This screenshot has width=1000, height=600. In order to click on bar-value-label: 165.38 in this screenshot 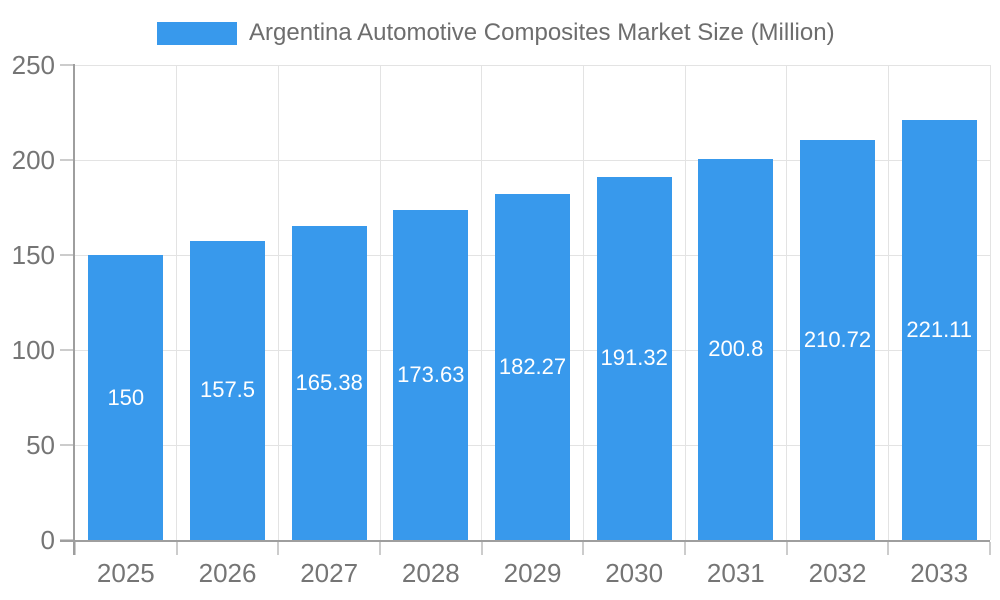, I will do `click(329, 382)`.